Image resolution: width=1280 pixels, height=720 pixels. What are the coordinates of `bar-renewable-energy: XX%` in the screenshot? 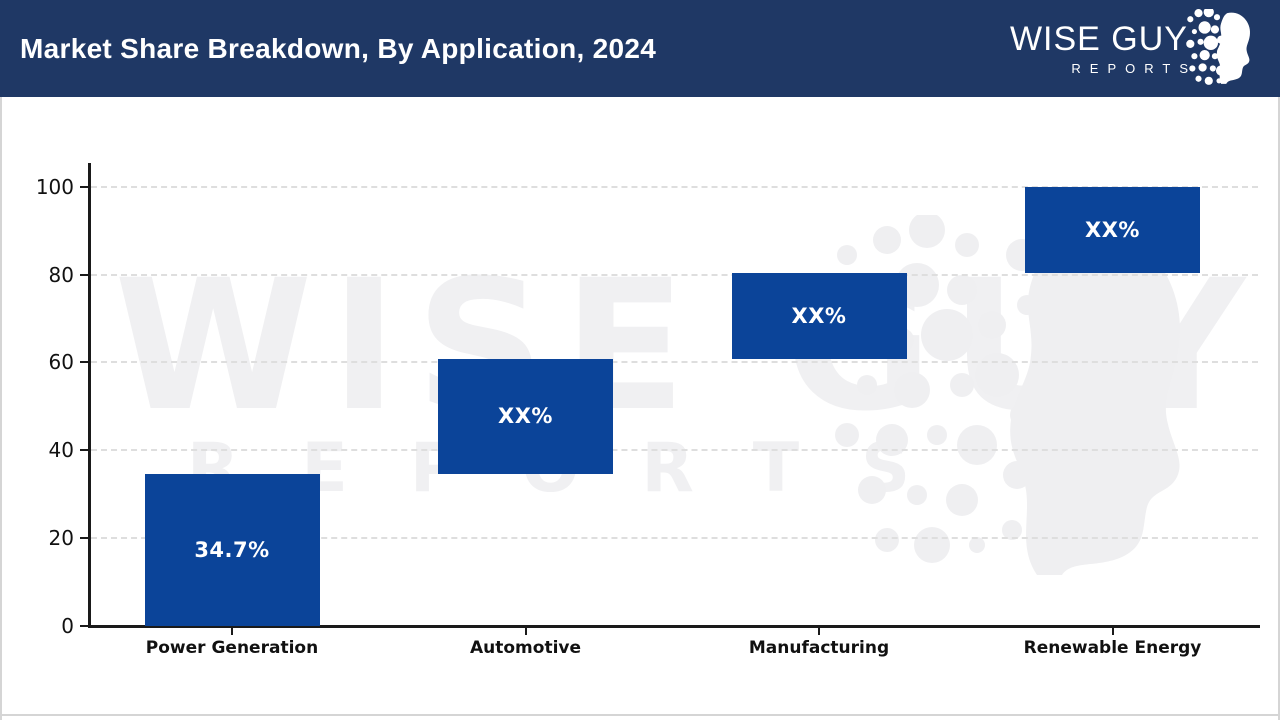 It's located at (1112, 229).